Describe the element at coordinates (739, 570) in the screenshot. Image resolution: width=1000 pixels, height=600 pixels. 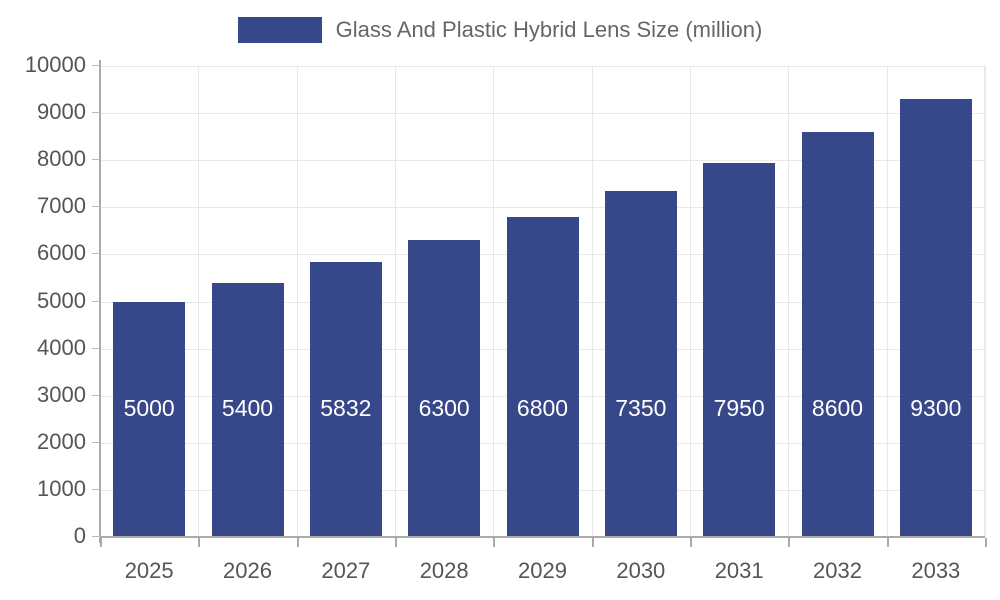
I see `x-axis-tick-label: 2031` at that location.